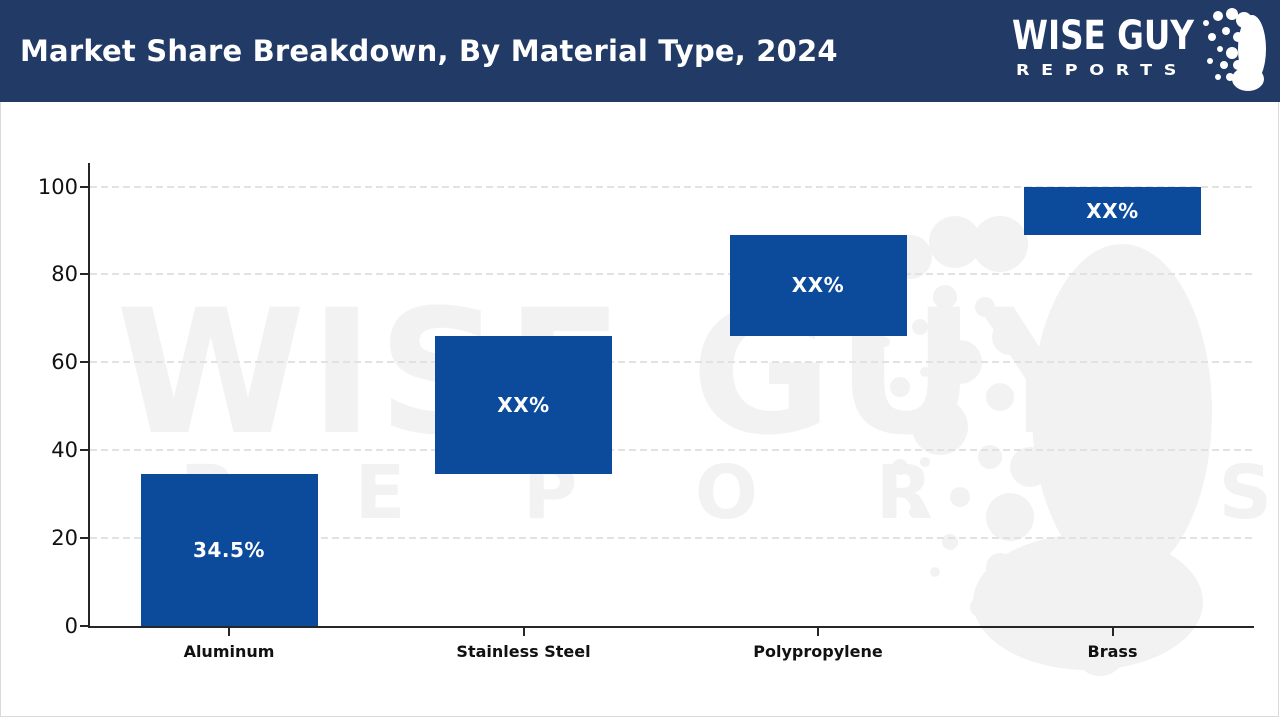  Describe the element at coordinates (71, 626) in the screenshot. I see `y-tick-label-0: 0` at that location.